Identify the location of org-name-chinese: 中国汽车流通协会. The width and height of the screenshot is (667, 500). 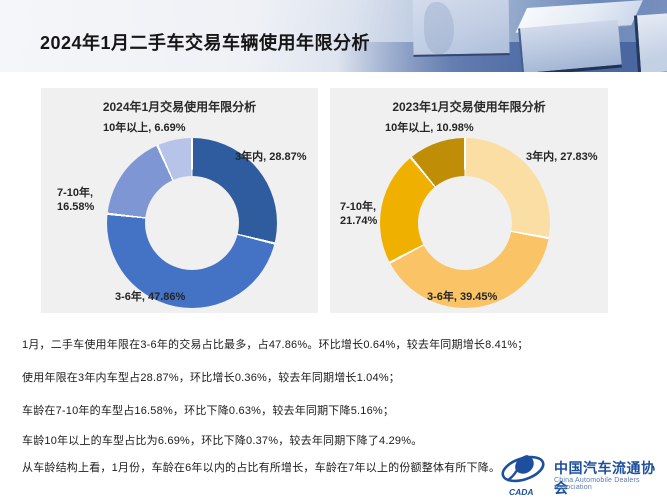
(605, 479).